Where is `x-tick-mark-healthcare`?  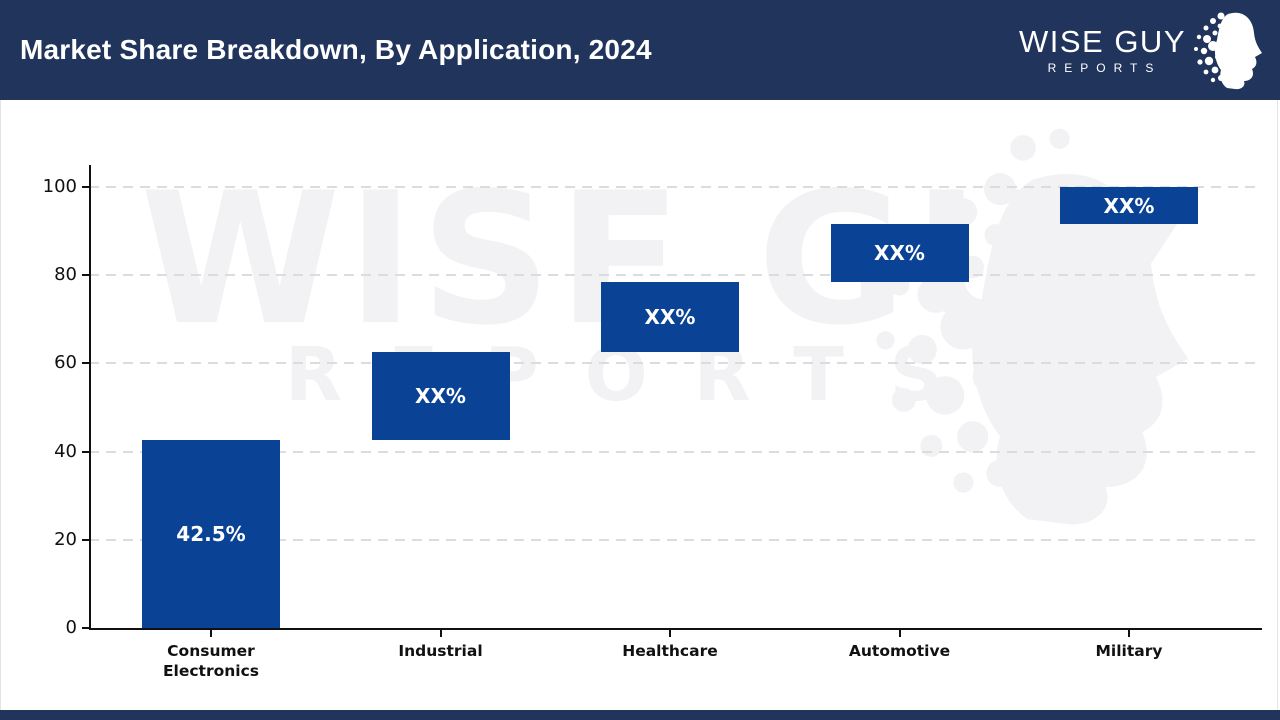 x-tick-mark-healthcare is located at coordinates (670, 633).